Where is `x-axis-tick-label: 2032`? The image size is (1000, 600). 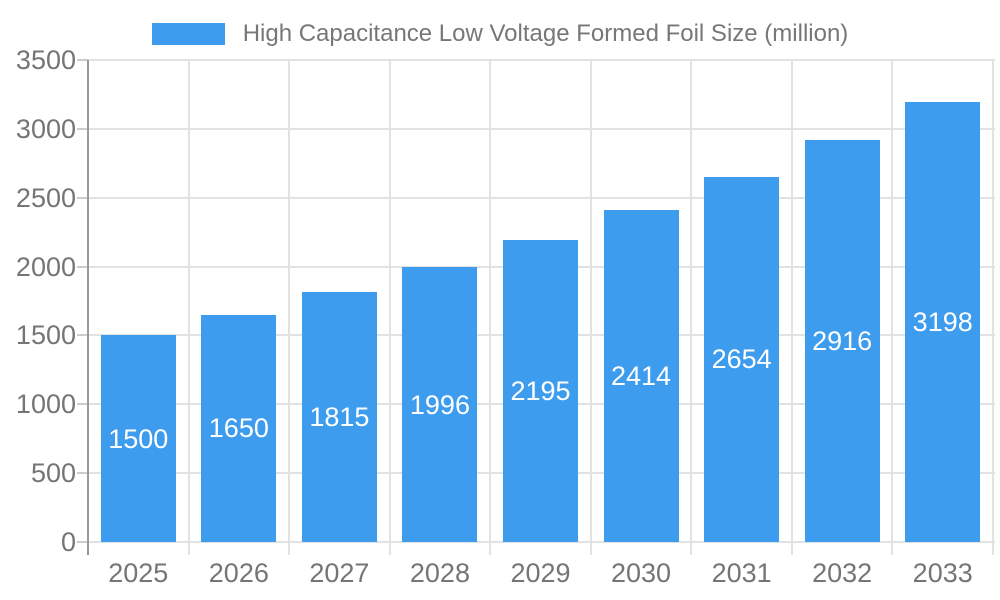 x-axis-tick-label: 2032 is located at coordinates (842, 573).